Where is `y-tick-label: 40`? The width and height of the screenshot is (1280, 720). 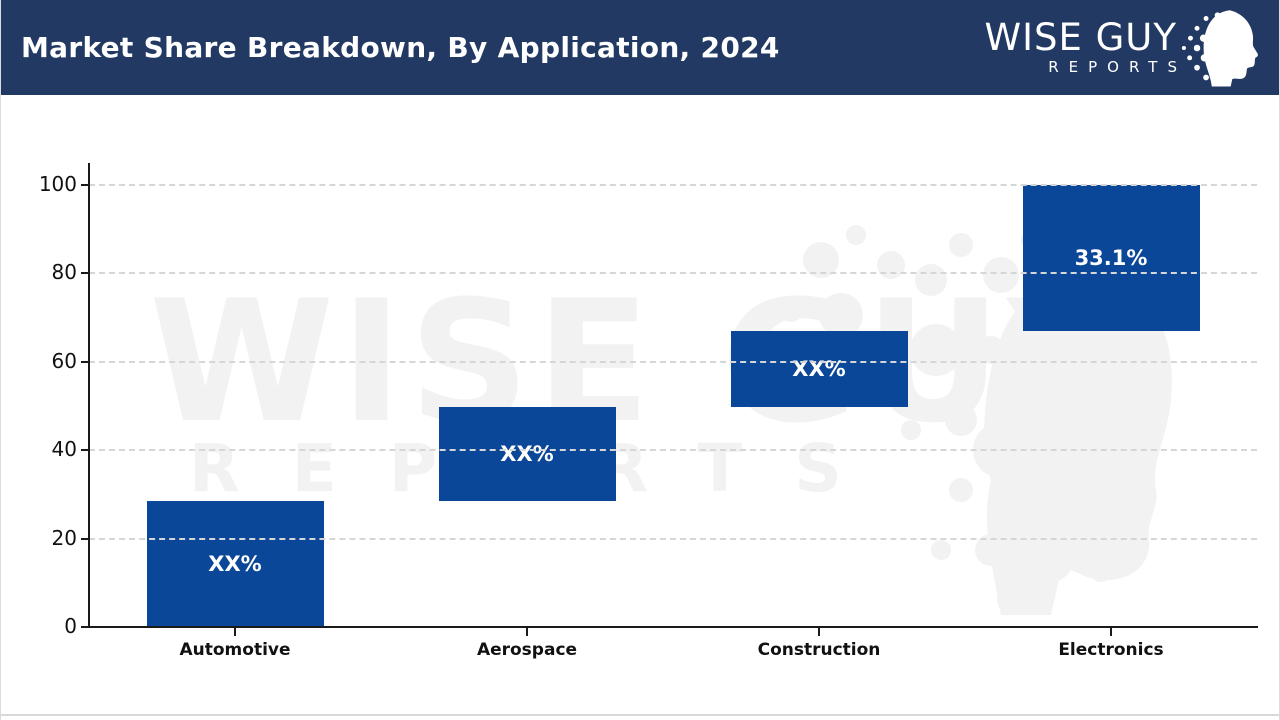
y-tick-label: 40 is located at coordinates (64, 449).